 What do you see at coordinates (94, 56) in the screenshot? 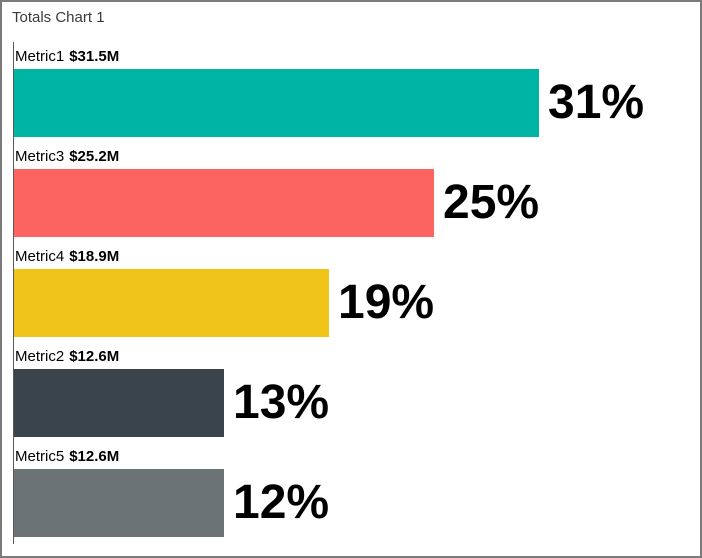
I see `metric-value: $31.5M` at bounding box center [94, 56].